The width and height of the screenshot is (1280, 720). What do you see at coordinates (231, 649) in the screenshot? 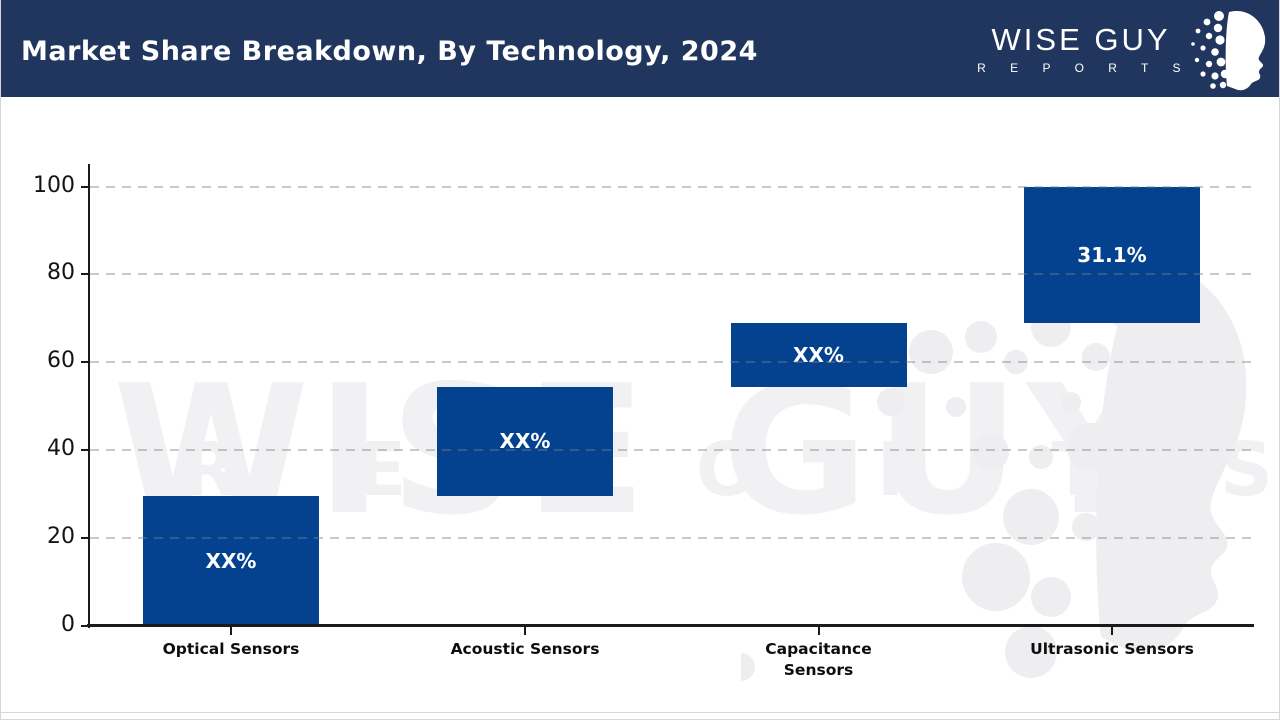
I see `x-category-label: Optical Sensors` at bounding box center [231, 649].